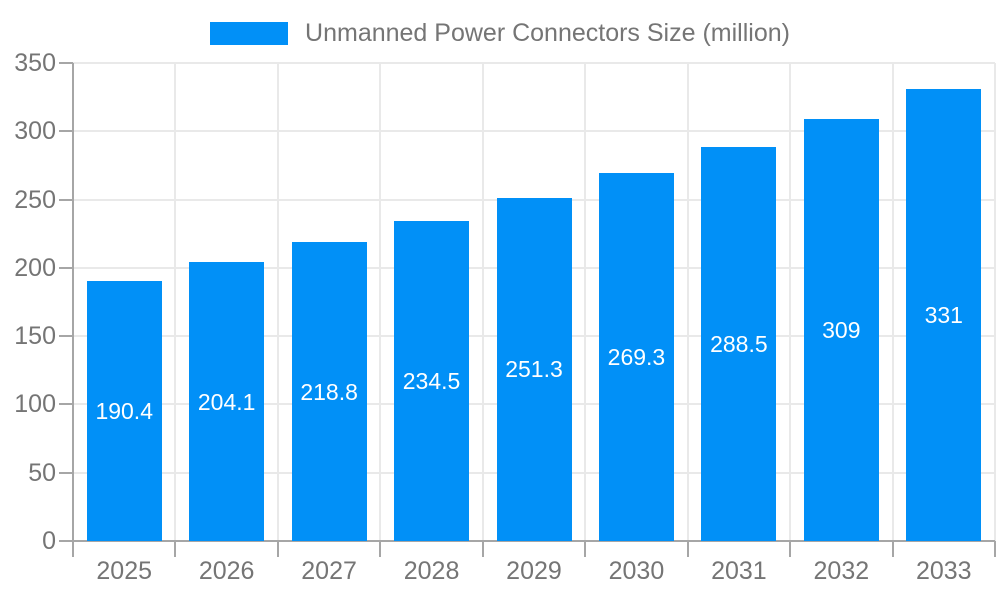 This screenshot has width=1000, height=600. I want to click on bar-value-label: 288.5, so click(739, 343).